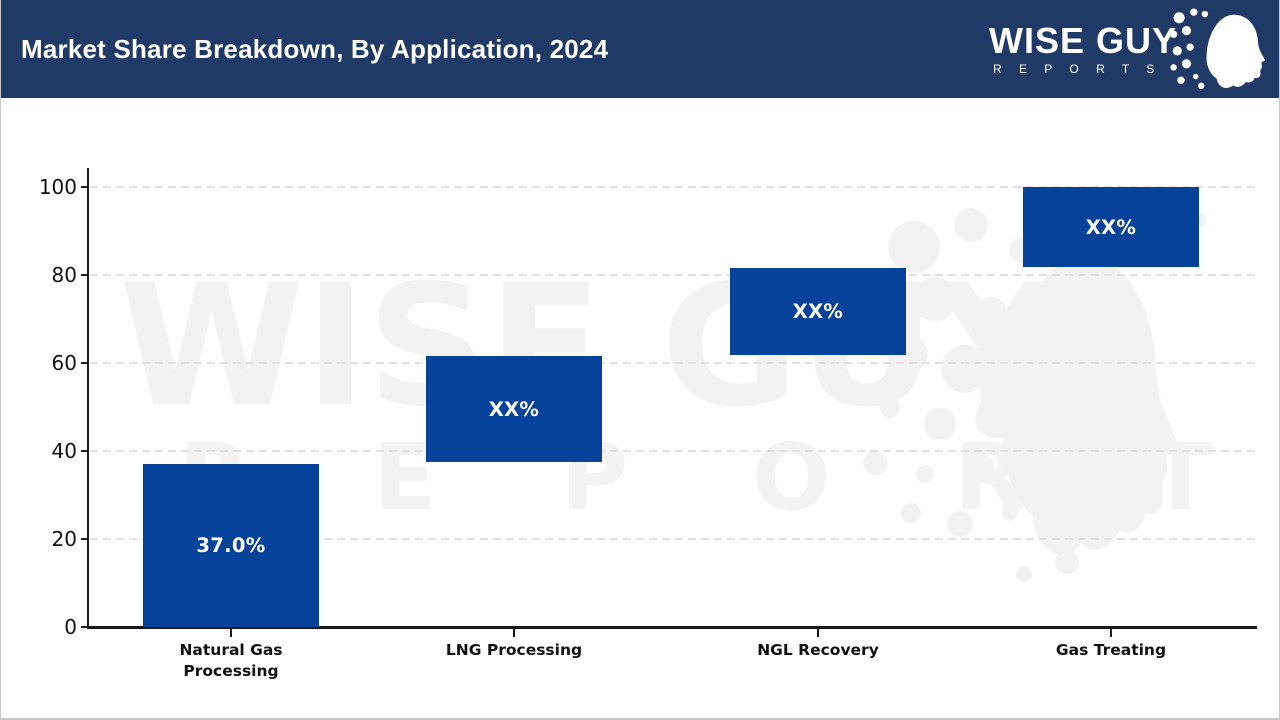  Describe the element at coordinates (1217, 49) in the screenshot. I see `logo-face-icon` at that location.